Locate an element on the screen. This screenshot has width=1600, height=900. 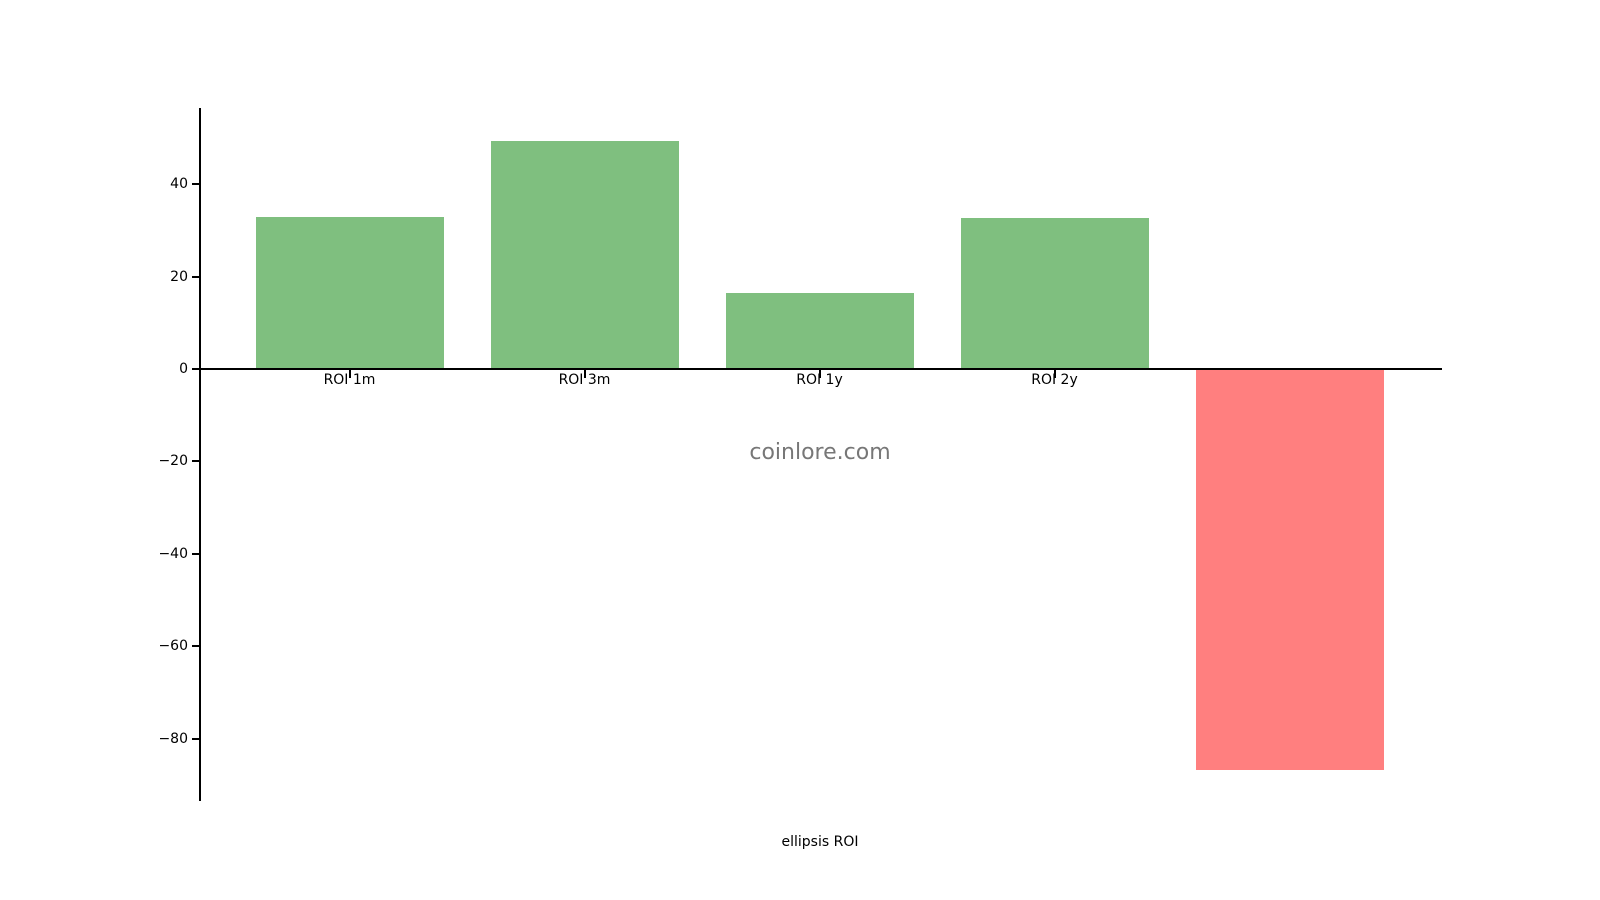
bar-roi-2y is located at coordinates (1054, 293).